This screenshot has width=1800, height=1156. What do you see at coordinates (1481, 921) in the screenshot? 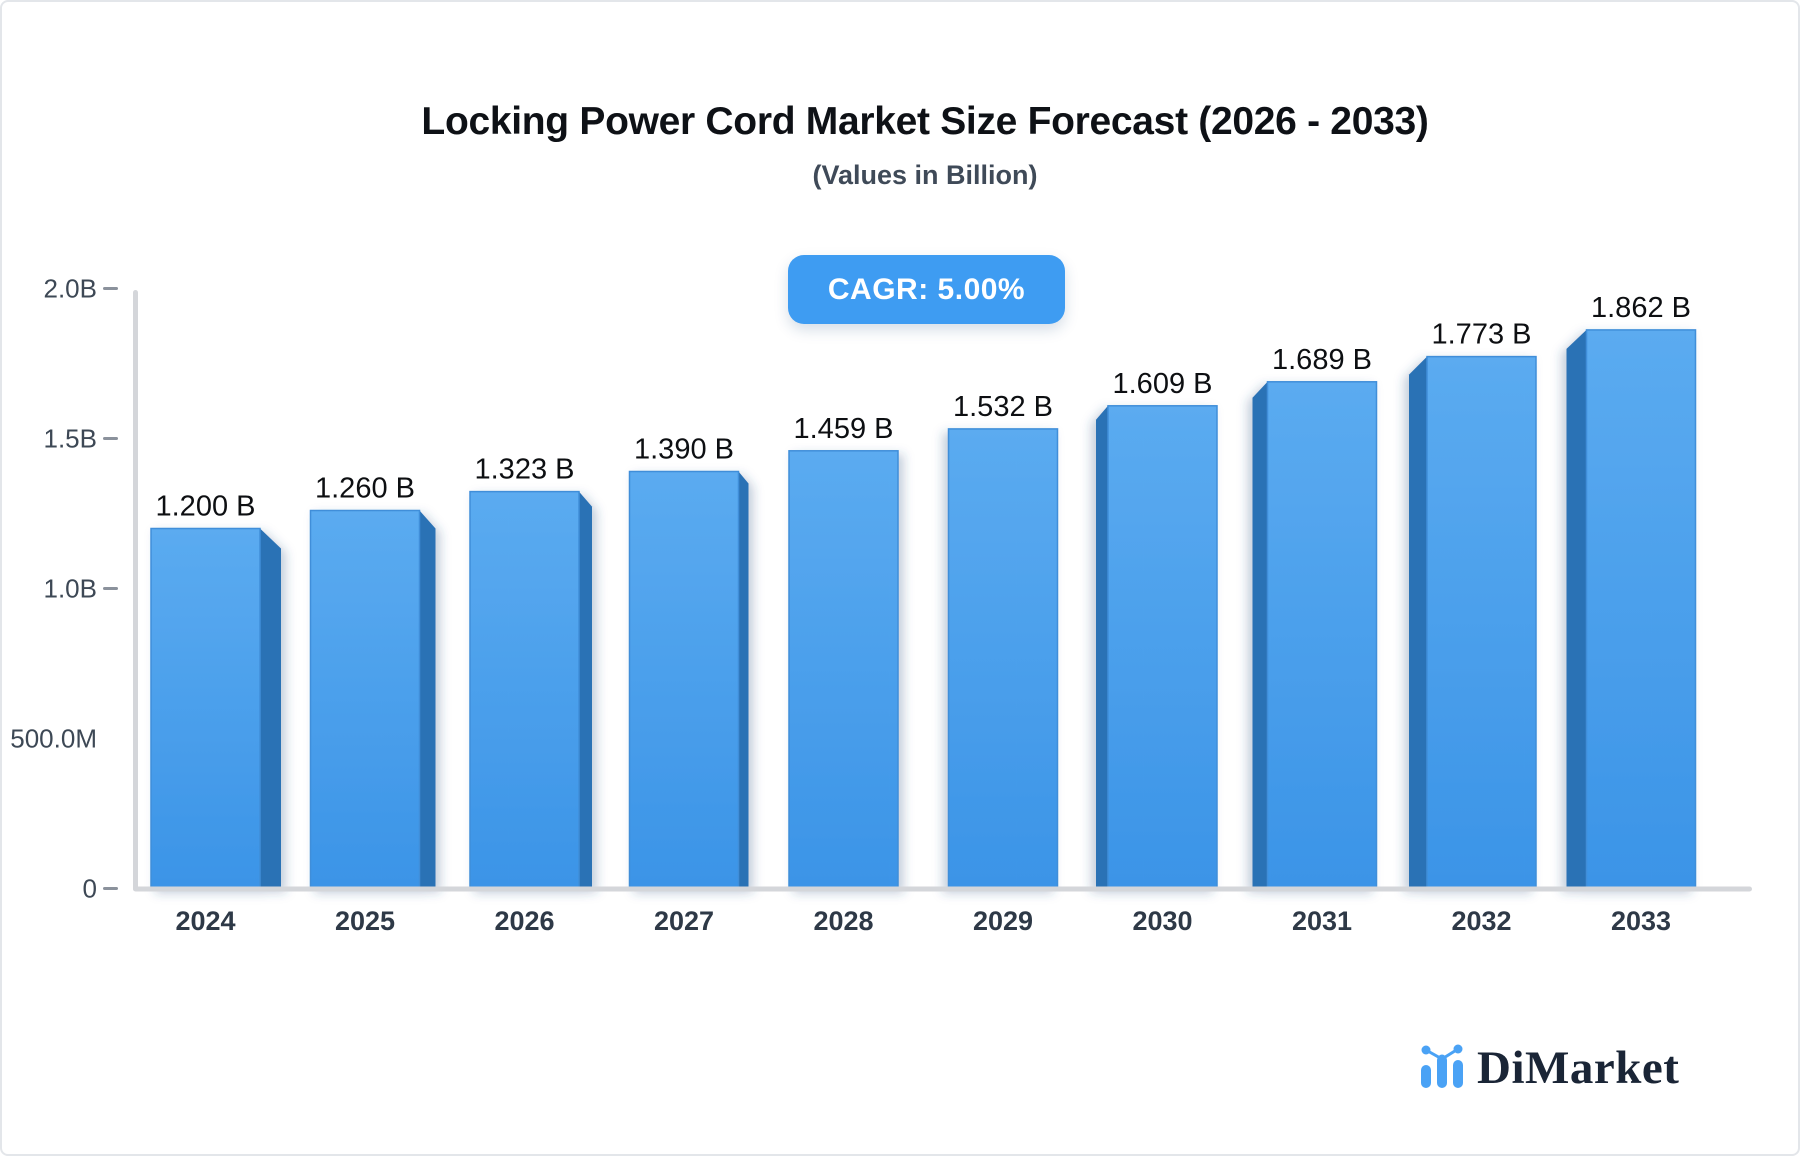
I see `x-axis-label: 2032` at bounding box center [1481, 921].